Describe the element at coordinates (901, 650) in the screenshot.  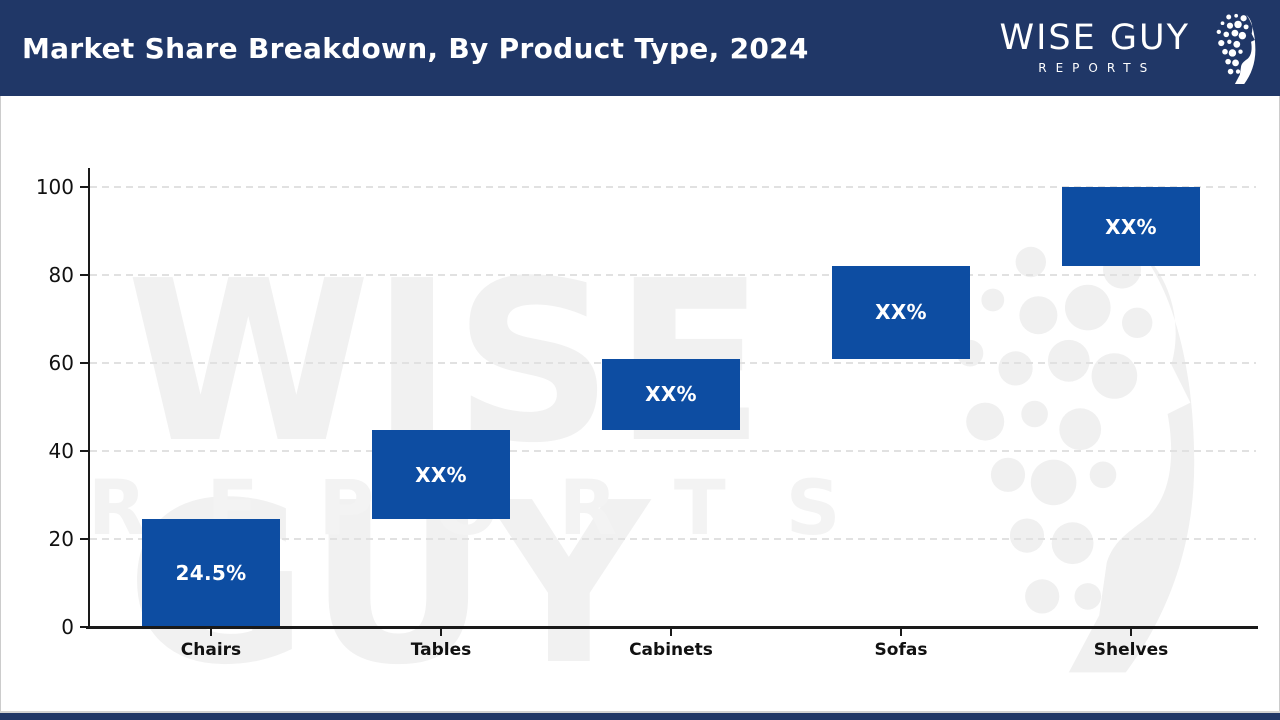
I see `x-category-label: Sofas` at that location.